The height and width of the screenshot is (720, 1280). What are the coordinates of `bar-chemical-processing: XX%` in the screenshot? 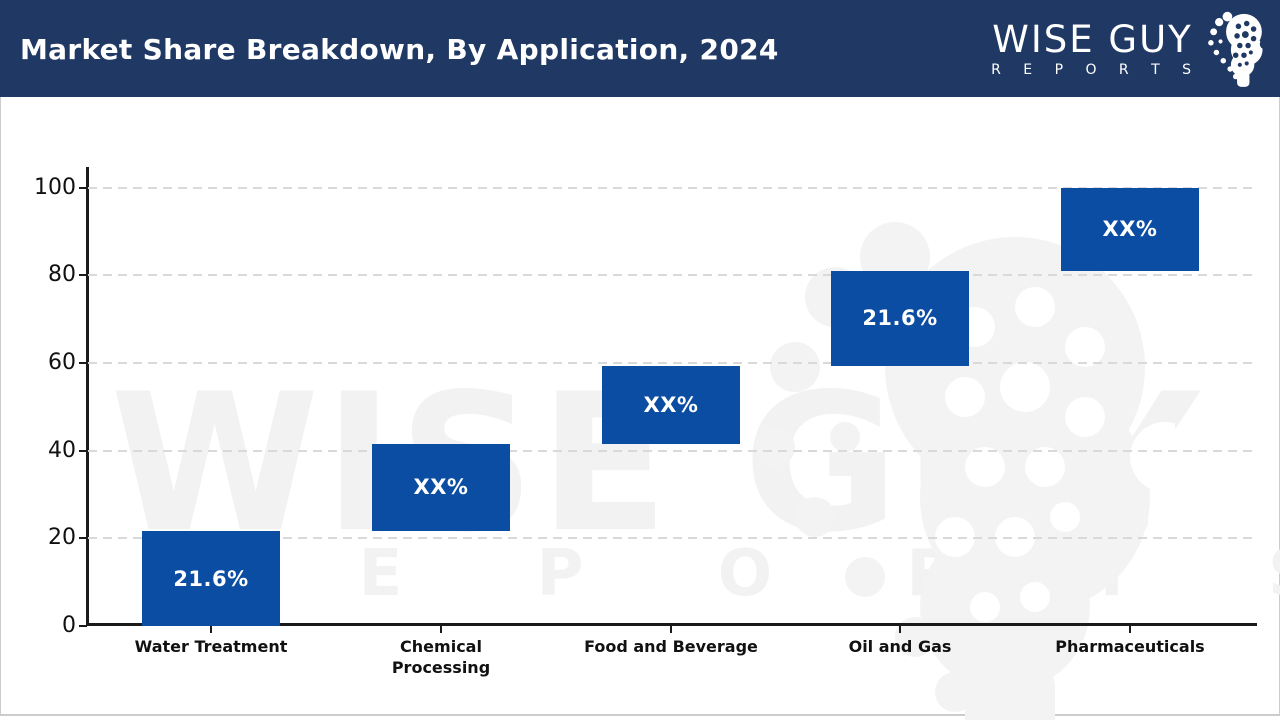 It's located at (441, 487).